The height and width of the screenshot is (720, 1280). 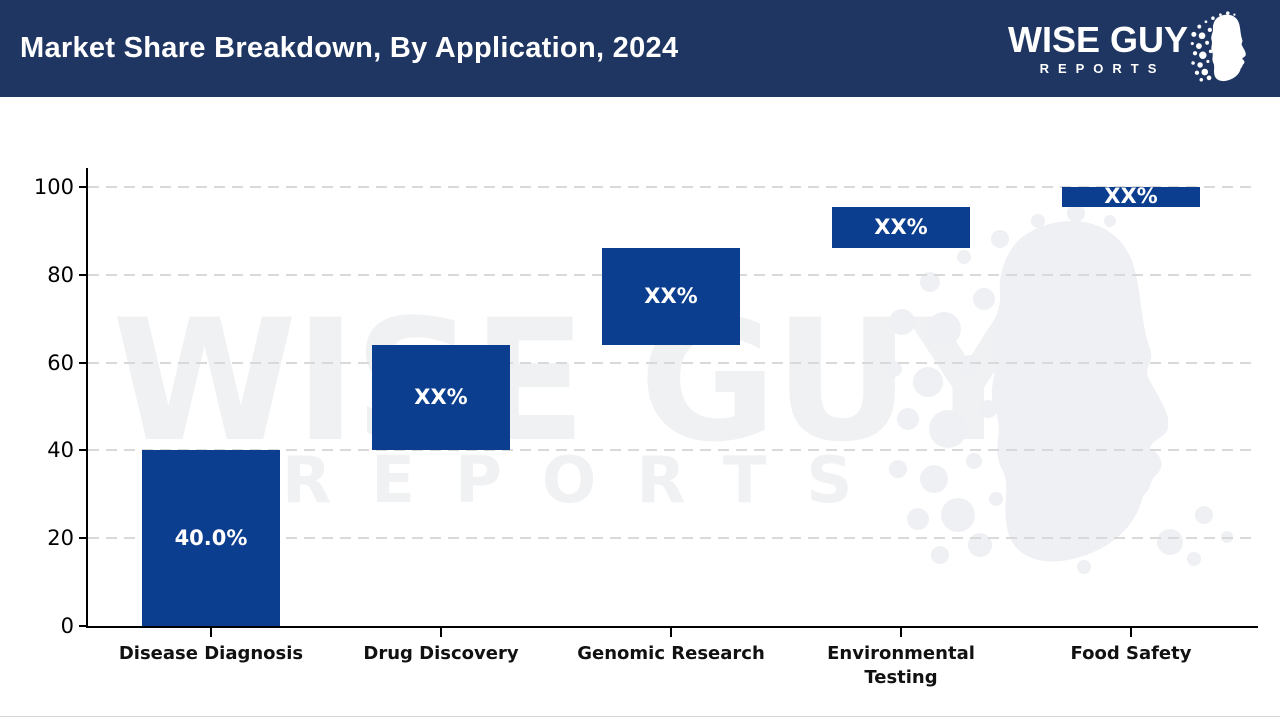 I want to click on x-tick-label: Drug Discovery, so click(x=441, y=653).